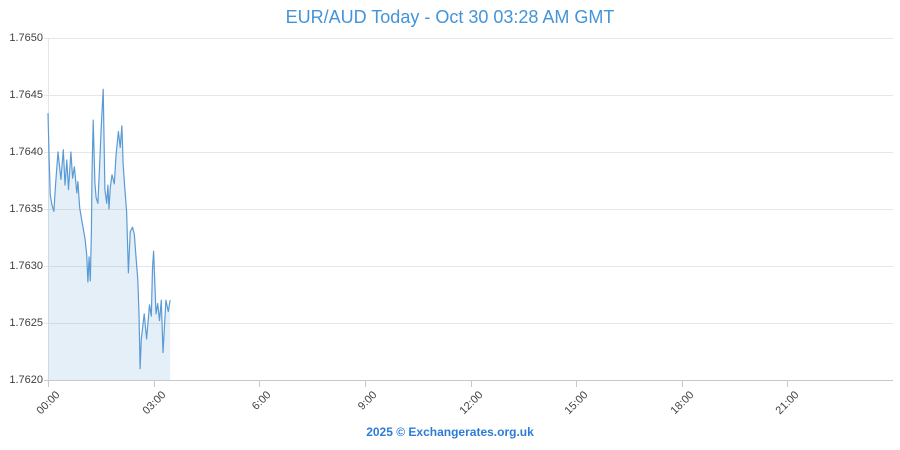 This screenshot has height=450, width=900. I want to click on series-line, so click(109, 229).